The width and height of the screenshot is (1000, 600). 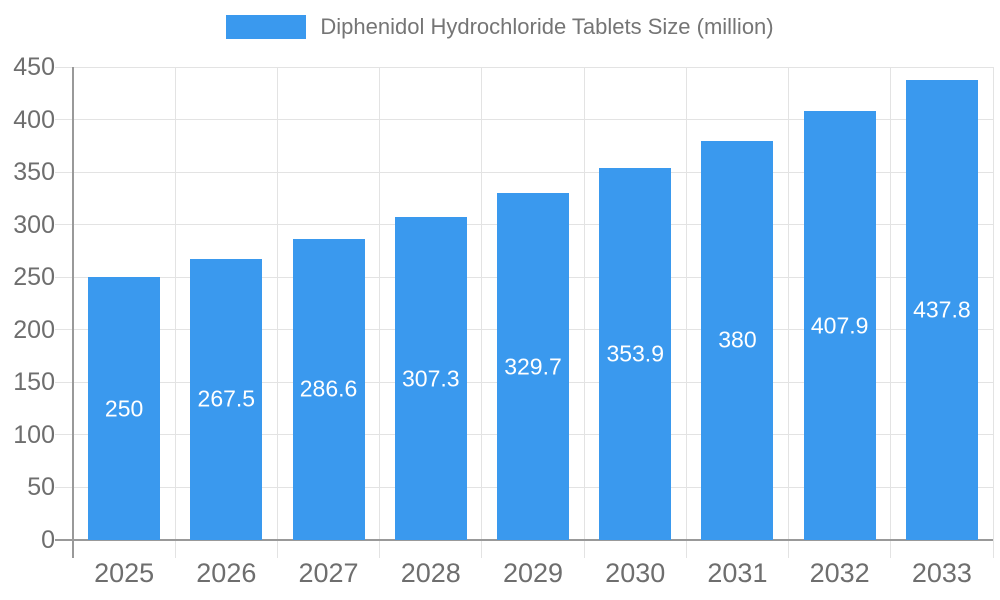 What do you see at coordinates (34, 67) in the screenshot?
I see `y-axis-tick-label: 450` at bounding box center [34, 67].